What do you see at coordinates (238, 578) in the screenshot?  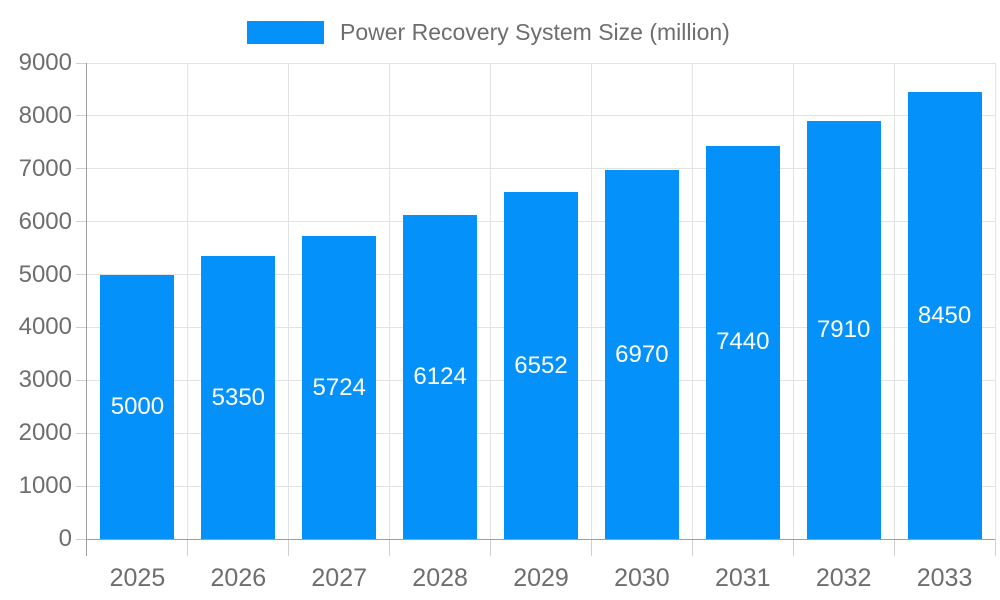 I see `x-axis-tick-label: 2026` at bounding box center [238, 578].